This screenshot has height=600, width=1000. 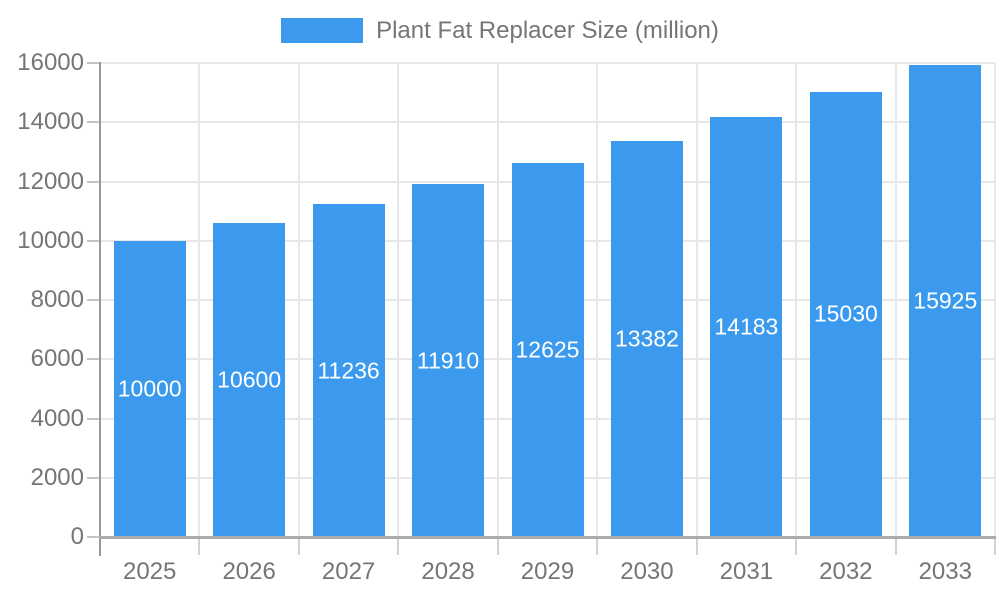 I want to click on y-axis-label: 8000, so click(x=57, y=299).